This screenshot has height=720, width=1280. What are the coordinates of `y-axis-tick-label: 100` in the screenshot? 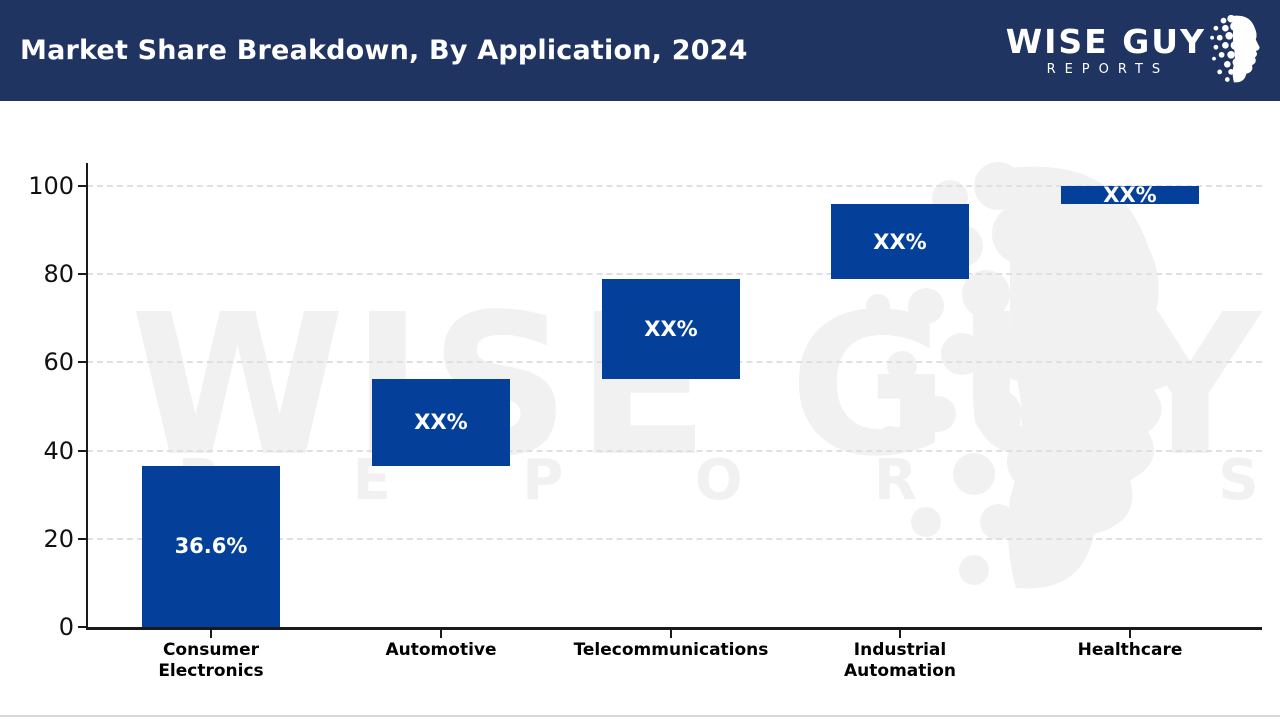 It's located at (51, 186).